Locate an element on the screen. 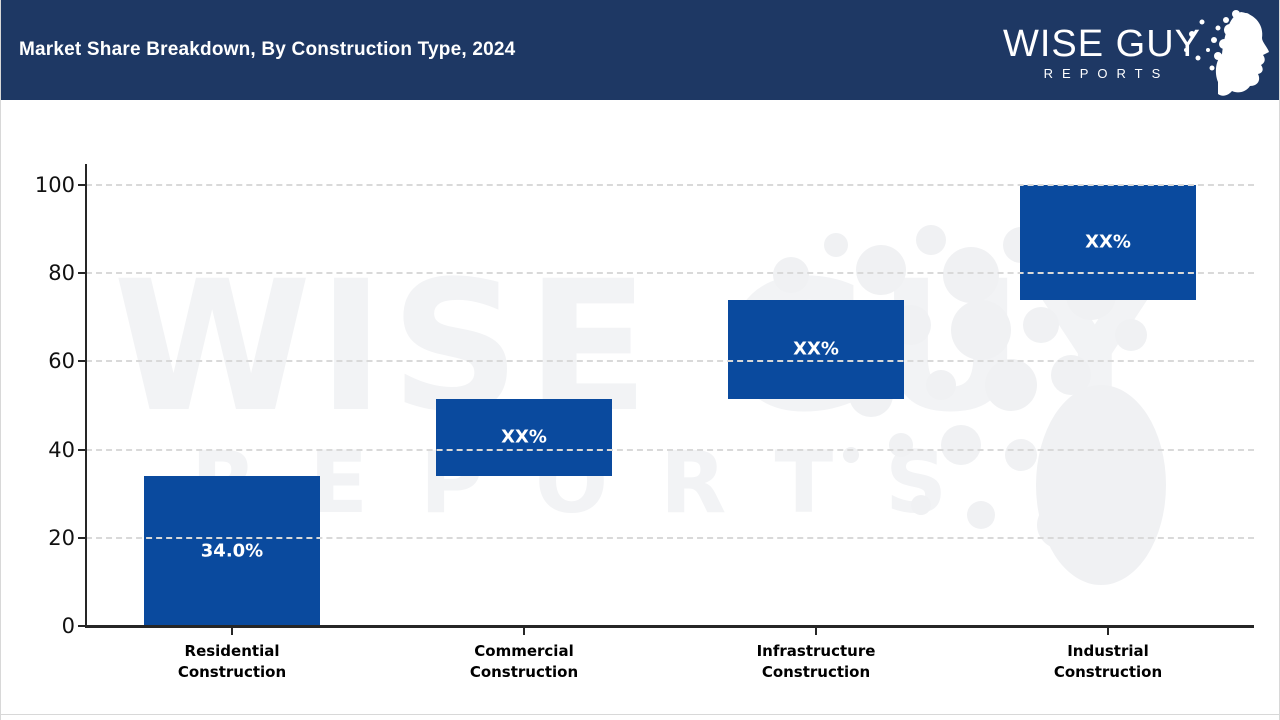 The image size is (1280, 720). y-axis-spine is located at coordinates (86, 396).